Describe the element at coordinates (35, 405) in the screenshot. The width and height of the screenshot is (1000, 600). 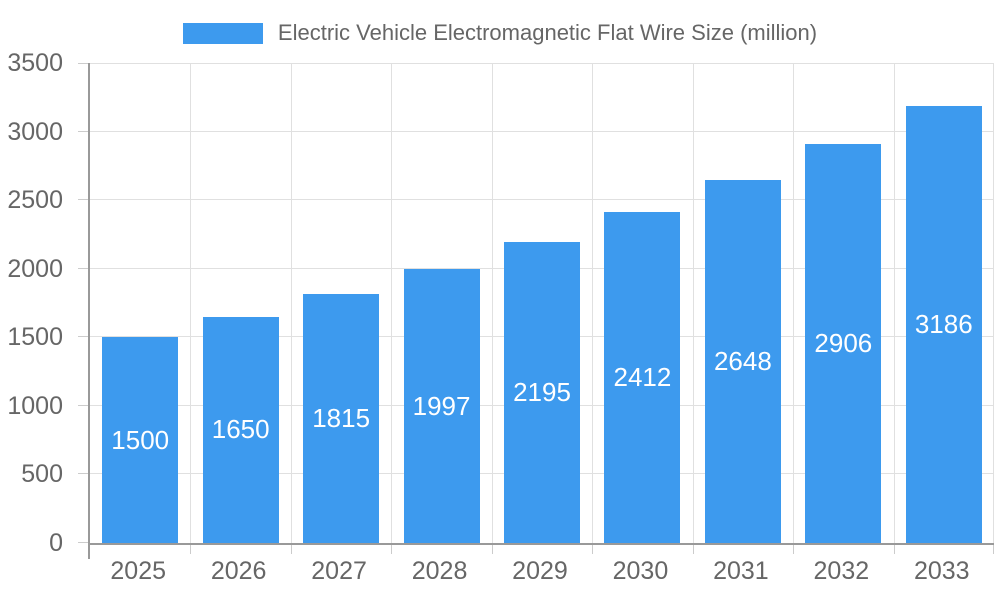
I see `y-tick-label: 1000` at that location.